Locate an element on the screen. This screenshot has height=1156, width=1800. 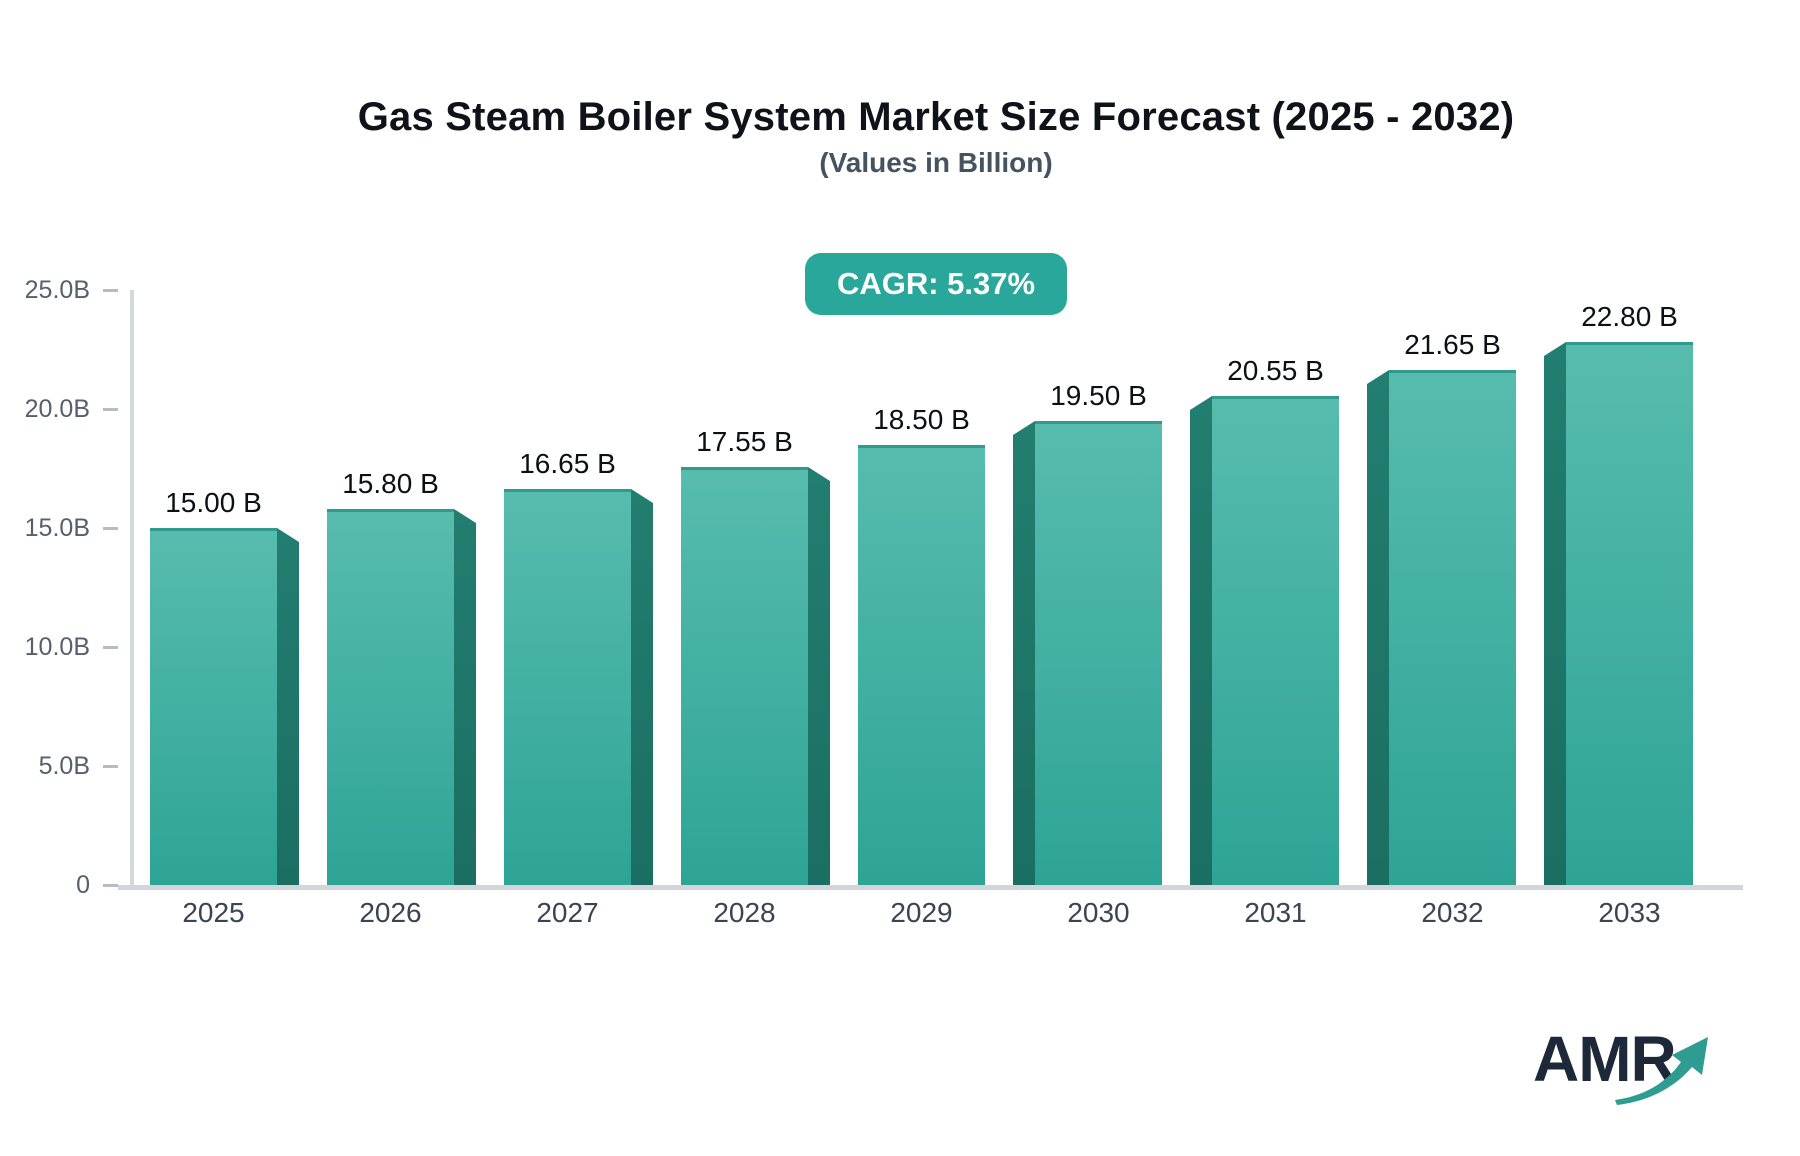
bar-value-label-2033: 22.80 B is located at coordinates (1629, 316).